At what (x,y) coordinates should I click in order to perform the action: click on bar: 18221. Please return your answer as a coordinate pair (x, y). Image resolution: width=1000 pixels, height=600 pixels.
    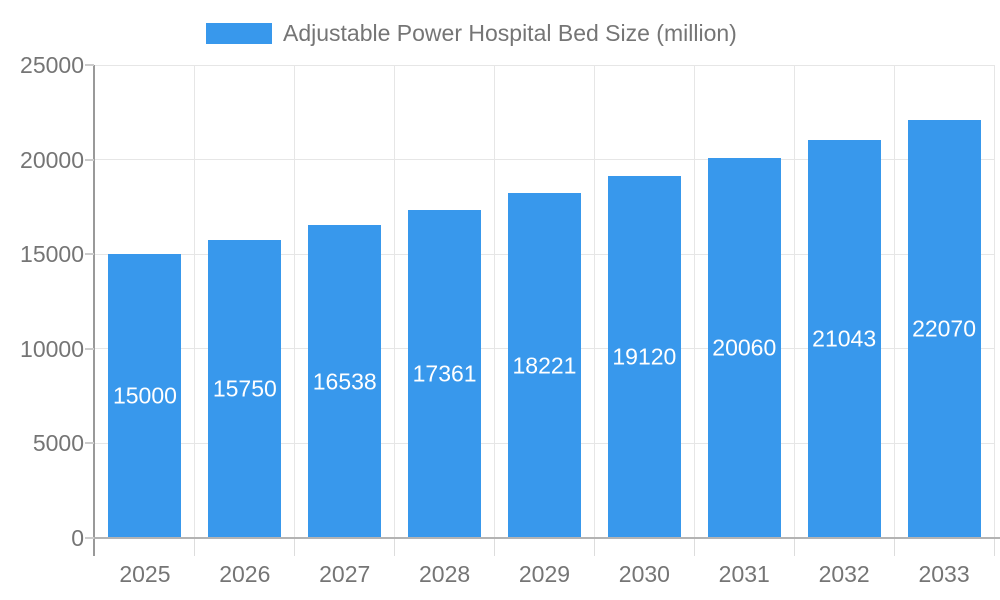
    Looking at the image, I should click on (544, 365).